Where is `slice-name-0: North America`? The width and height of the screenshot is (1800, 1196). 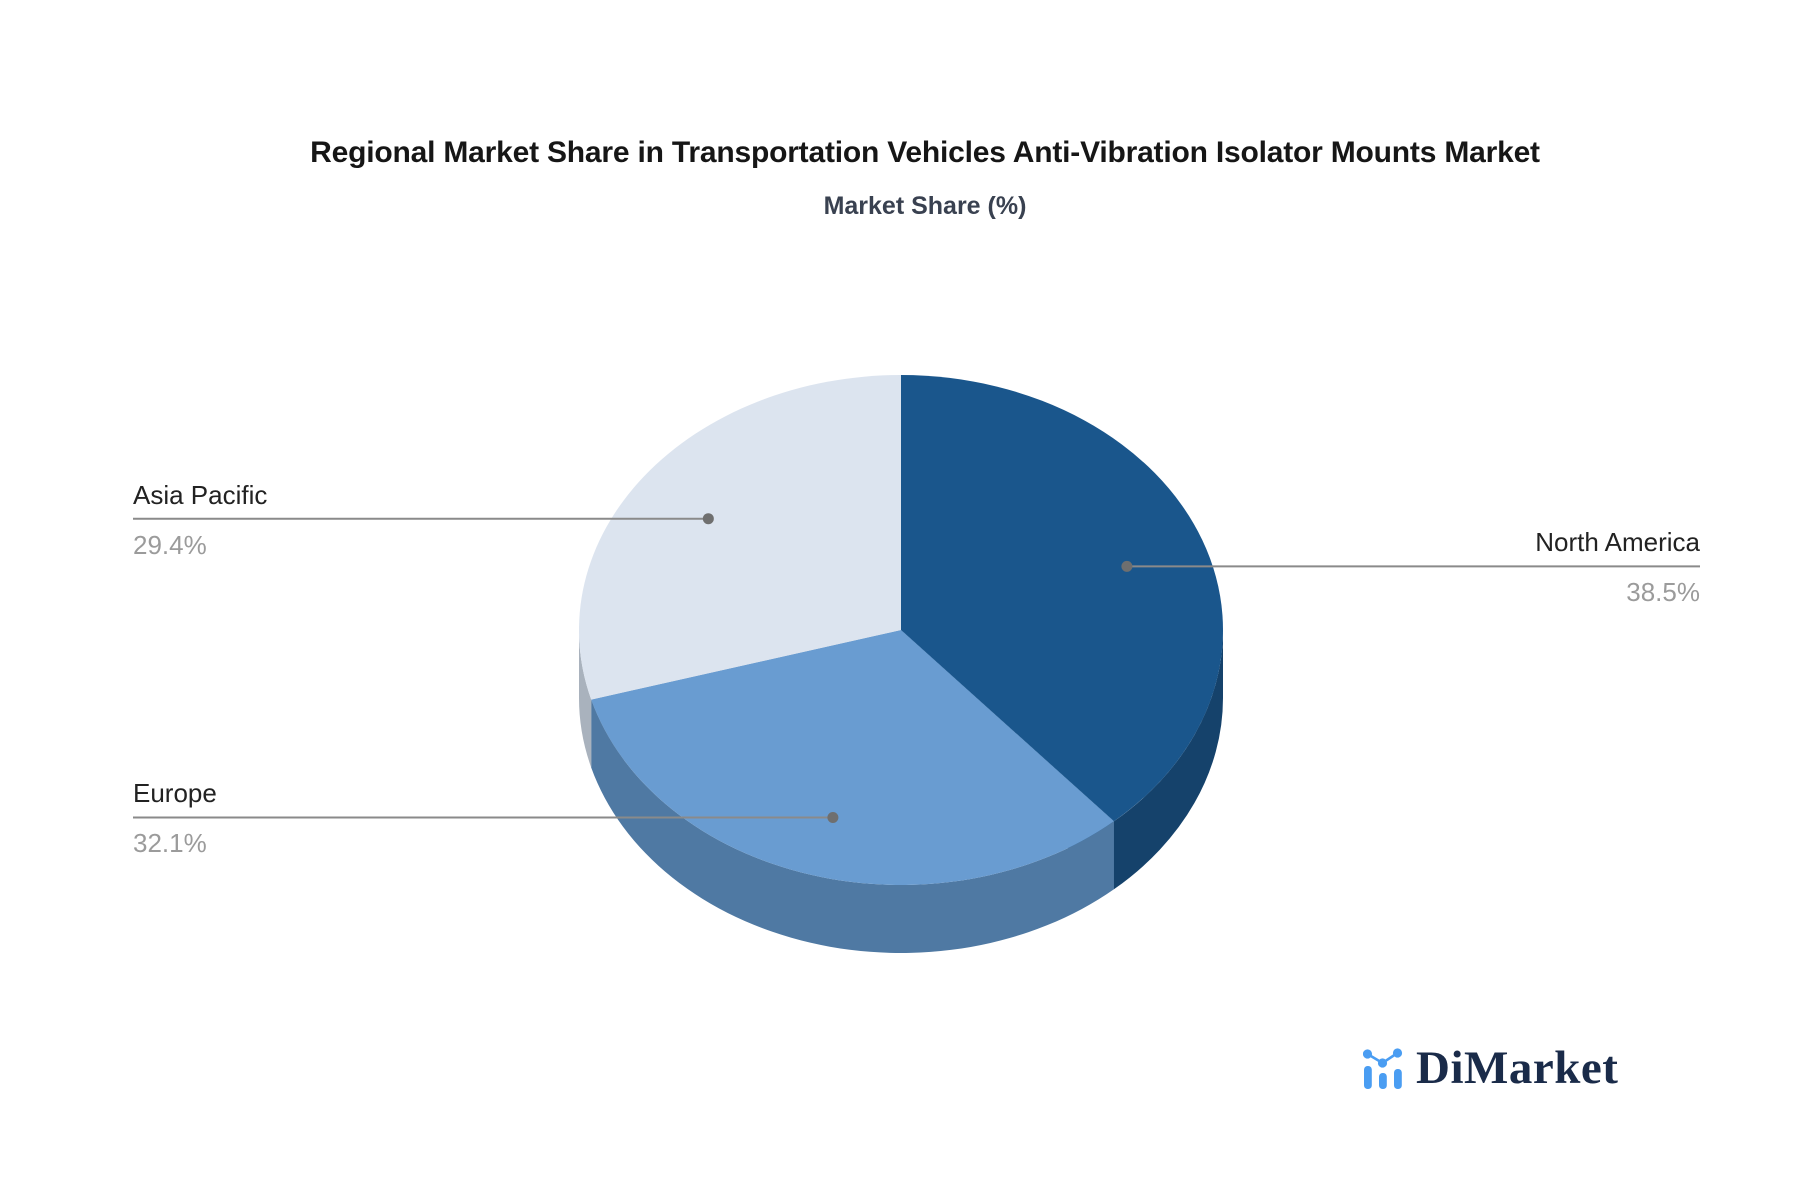 slice-name-0: North America is located at coordinates (1617, 542).